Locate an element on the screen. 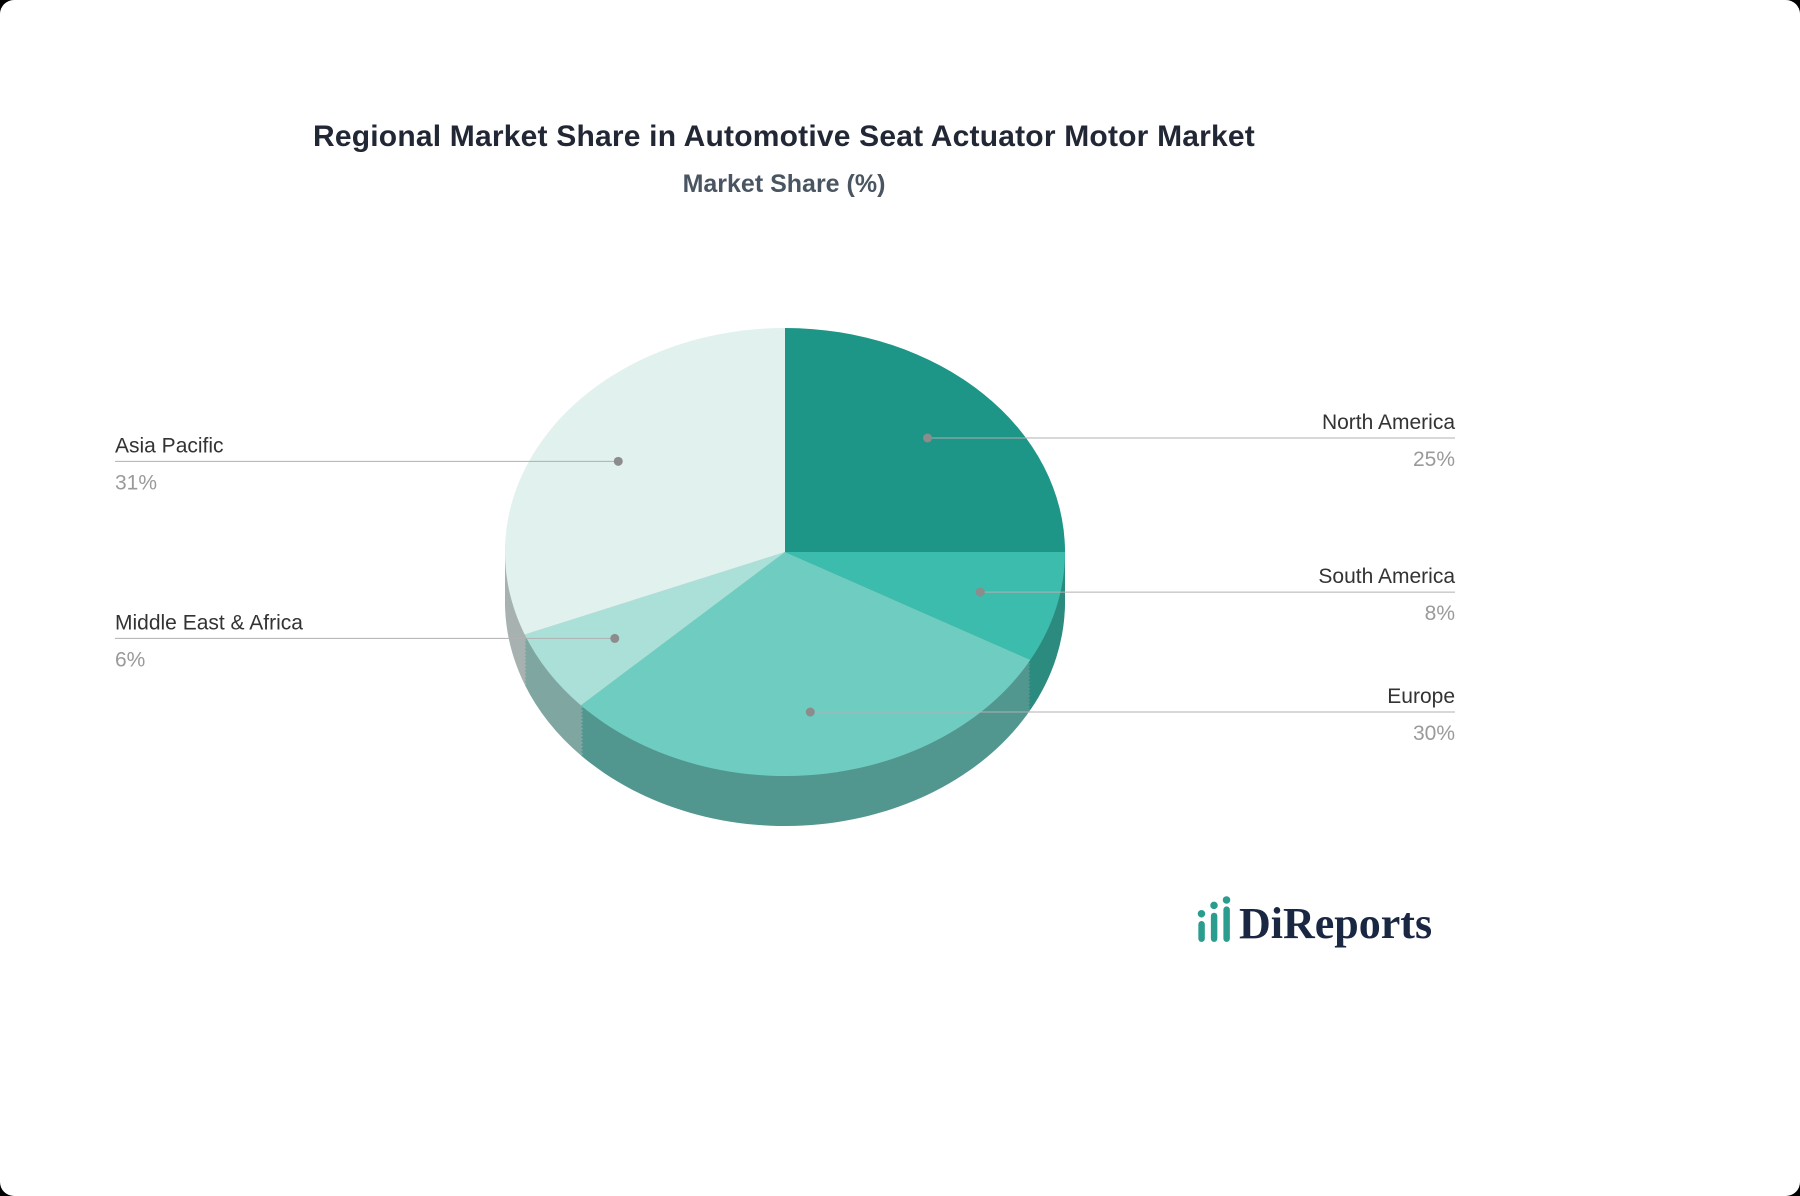 The image size is (1800, 1196). chart-subtitle: Market Share (%) is located at coordinates (784, 184).